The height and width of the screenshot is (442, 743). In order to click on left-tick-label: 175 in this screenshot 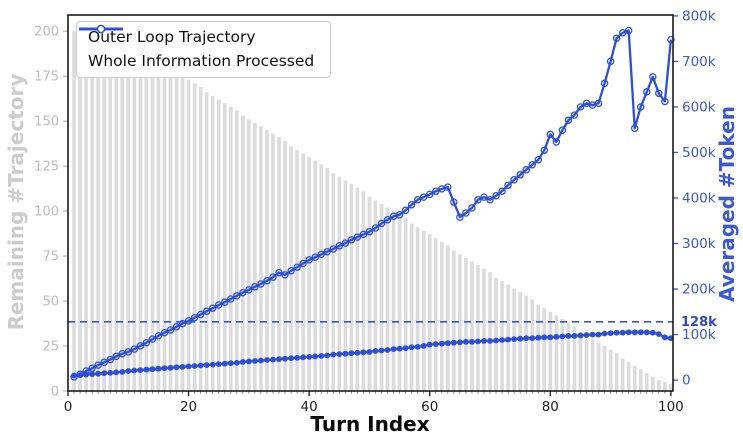, I will do `click(46, 77)`.